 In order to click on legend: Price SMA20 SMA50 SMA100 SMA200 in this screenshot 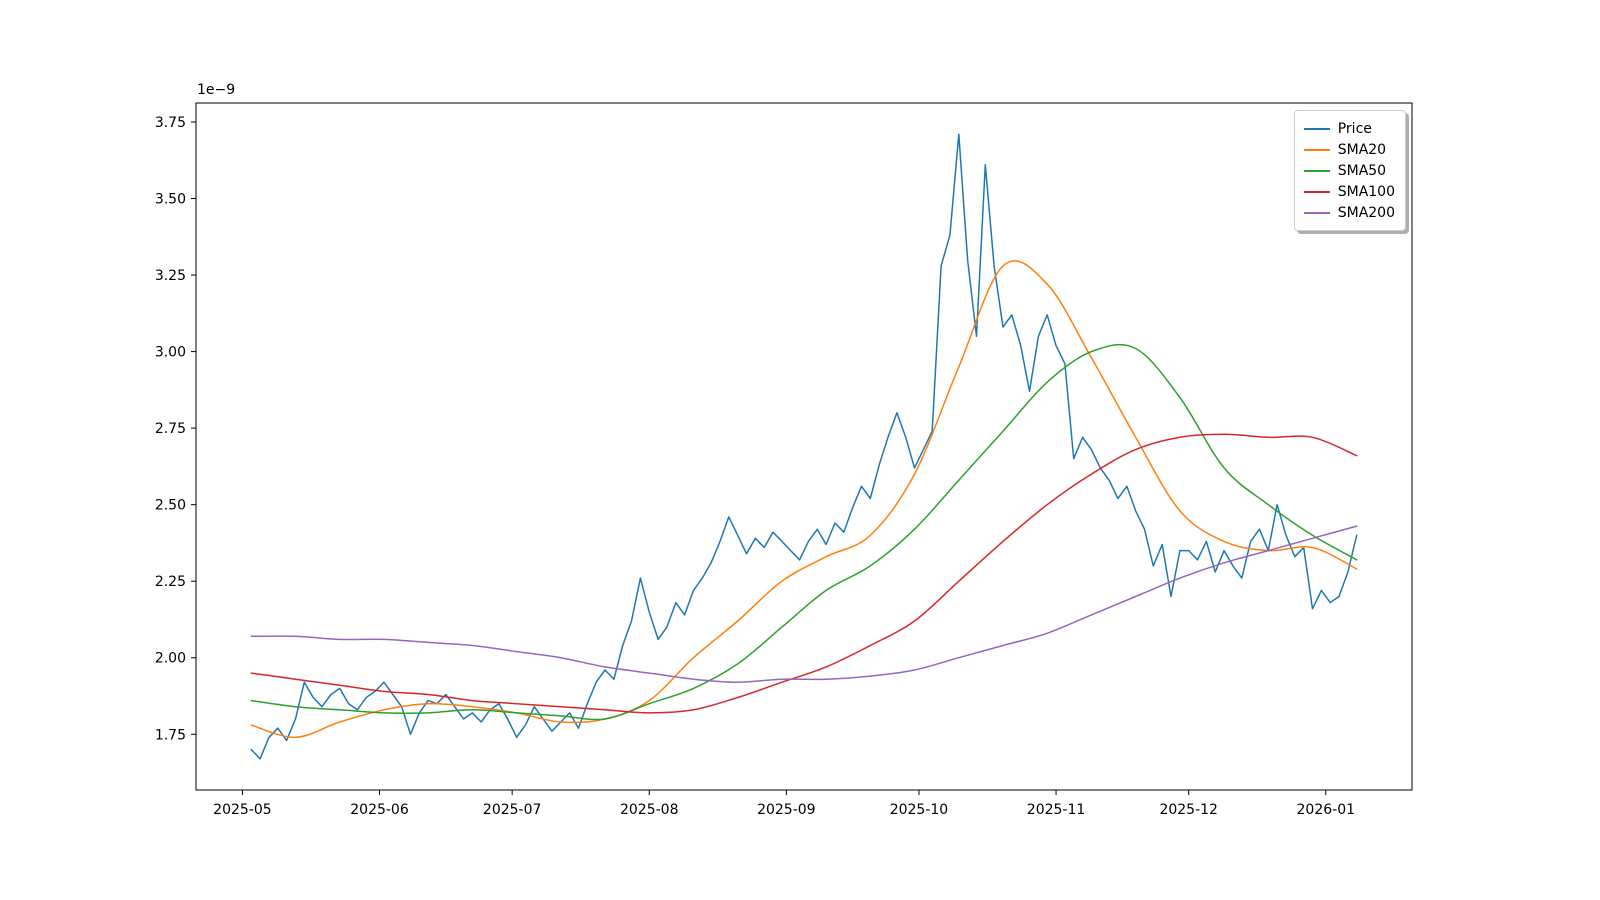, I will do `click(1349, 170)`.